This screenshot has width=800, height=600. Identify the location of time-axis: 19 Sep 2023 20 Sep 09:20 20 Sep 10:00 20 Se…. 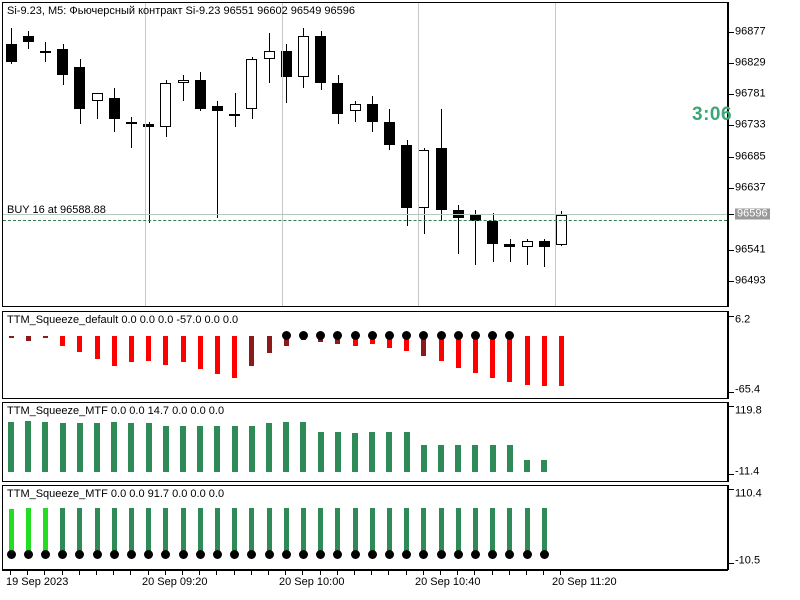
(365, 584).